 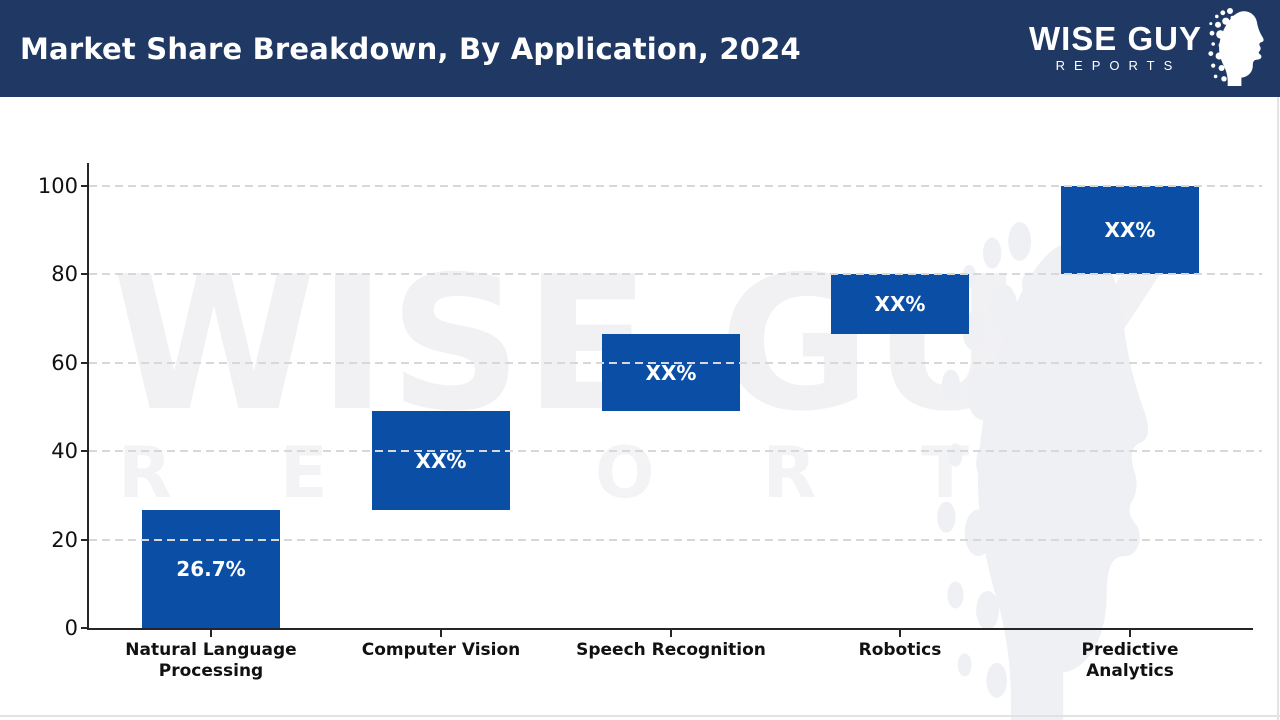 What do you see at coordinates (1278, 408) in the screenshot?
I see `right-edge-line` at bounding box center [1278, 408].